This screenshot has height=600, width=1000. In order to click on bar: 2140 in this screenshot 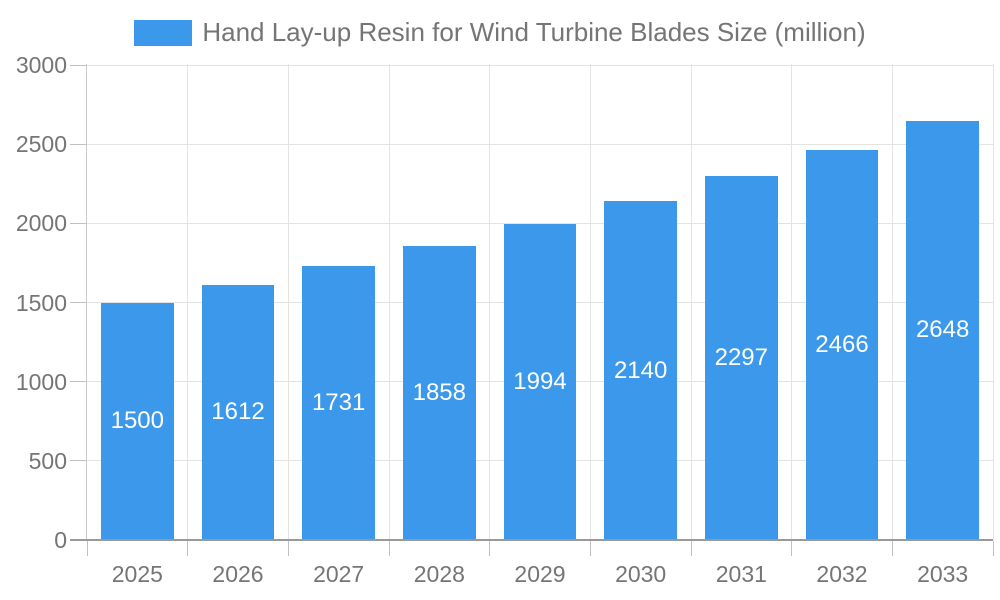, I will do `click(640, 370)`.